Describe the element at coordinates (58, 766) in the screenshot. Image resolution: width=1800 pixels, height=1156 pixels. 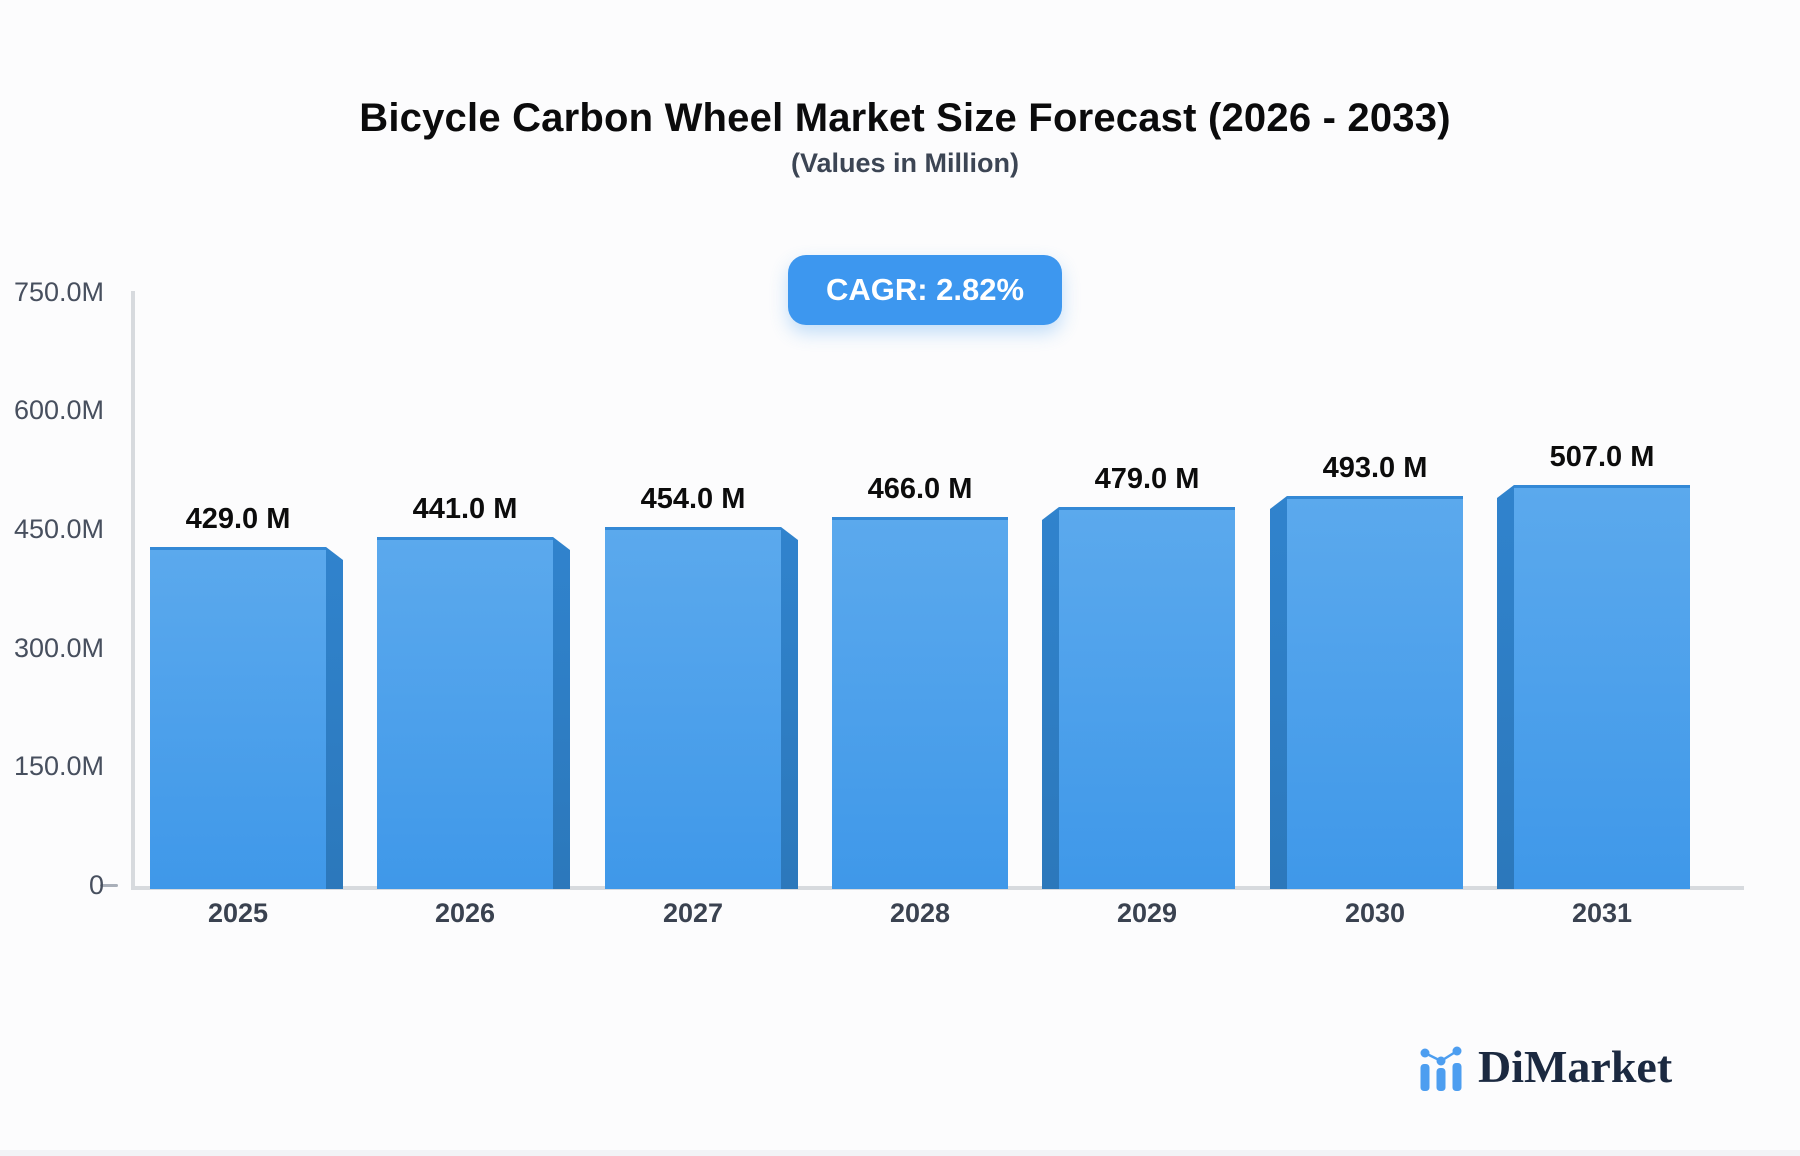
I see `y-axis-tick-label: 150.0M` at that location.